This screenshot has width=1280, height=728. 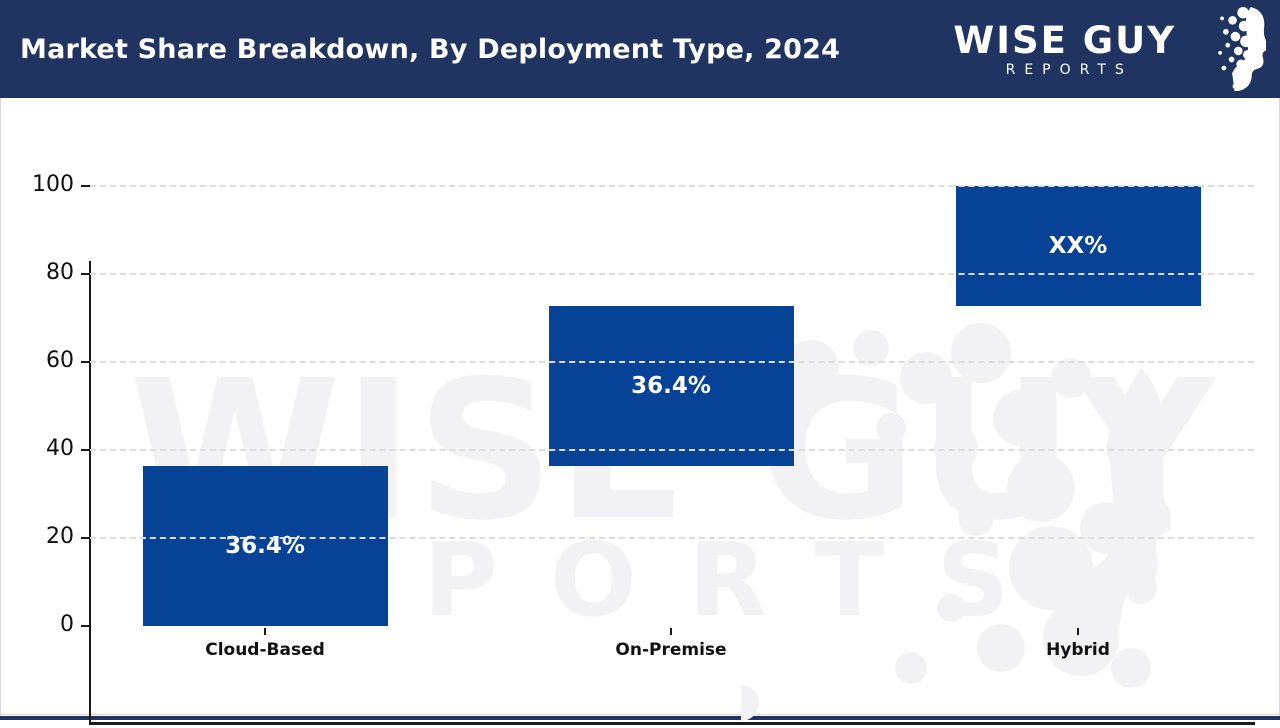 What do you see at coordinates (53, 184) in the screenshot?
I see `y-tick-label: 100` at bounding box center [53, 184].